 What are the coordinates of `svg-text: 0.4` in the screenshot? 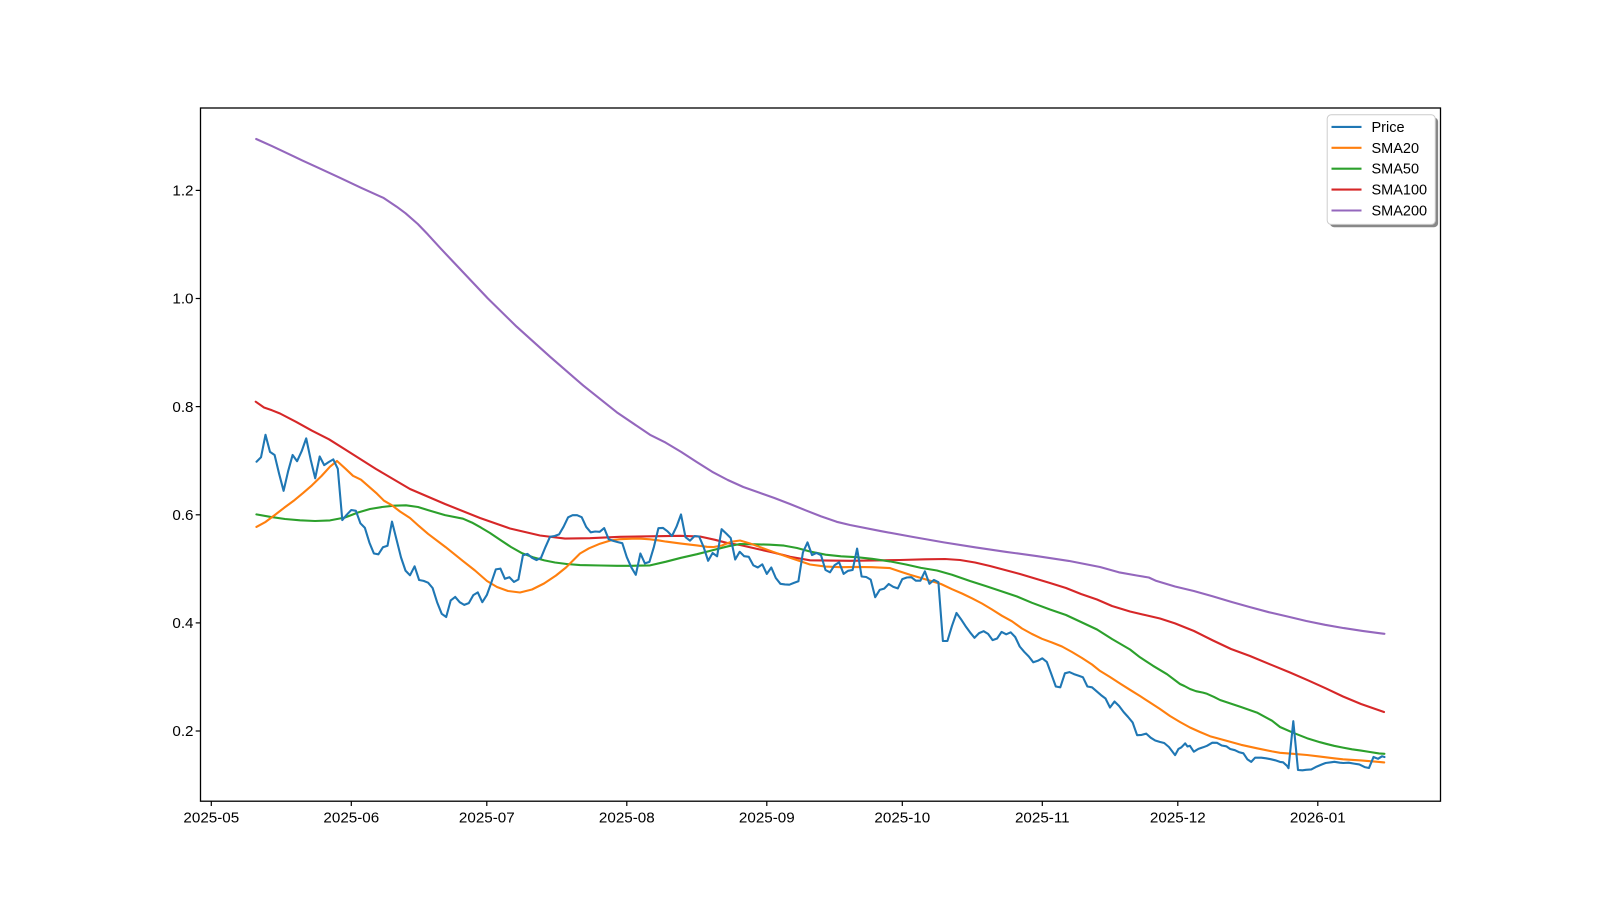 It's located at (182, 623).